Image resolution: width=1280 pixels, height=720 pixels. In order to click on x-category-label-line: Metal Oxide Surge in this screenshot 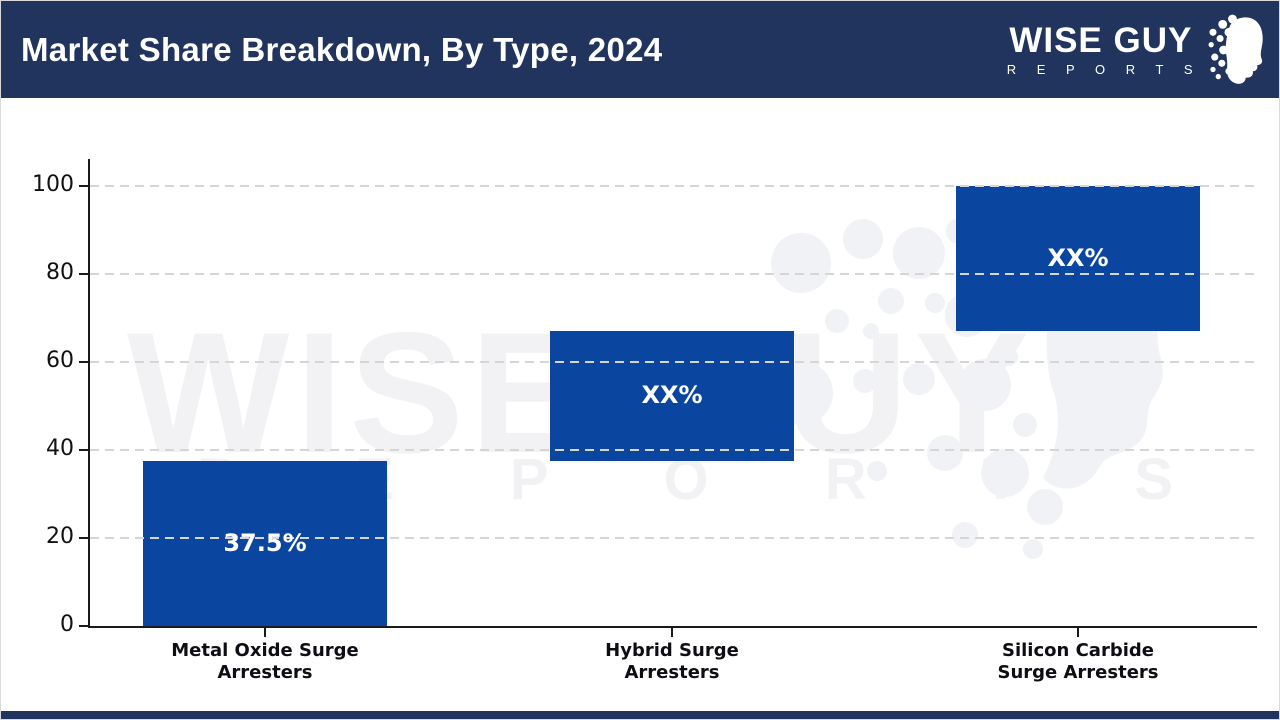, I will do `click(265, 650)`.